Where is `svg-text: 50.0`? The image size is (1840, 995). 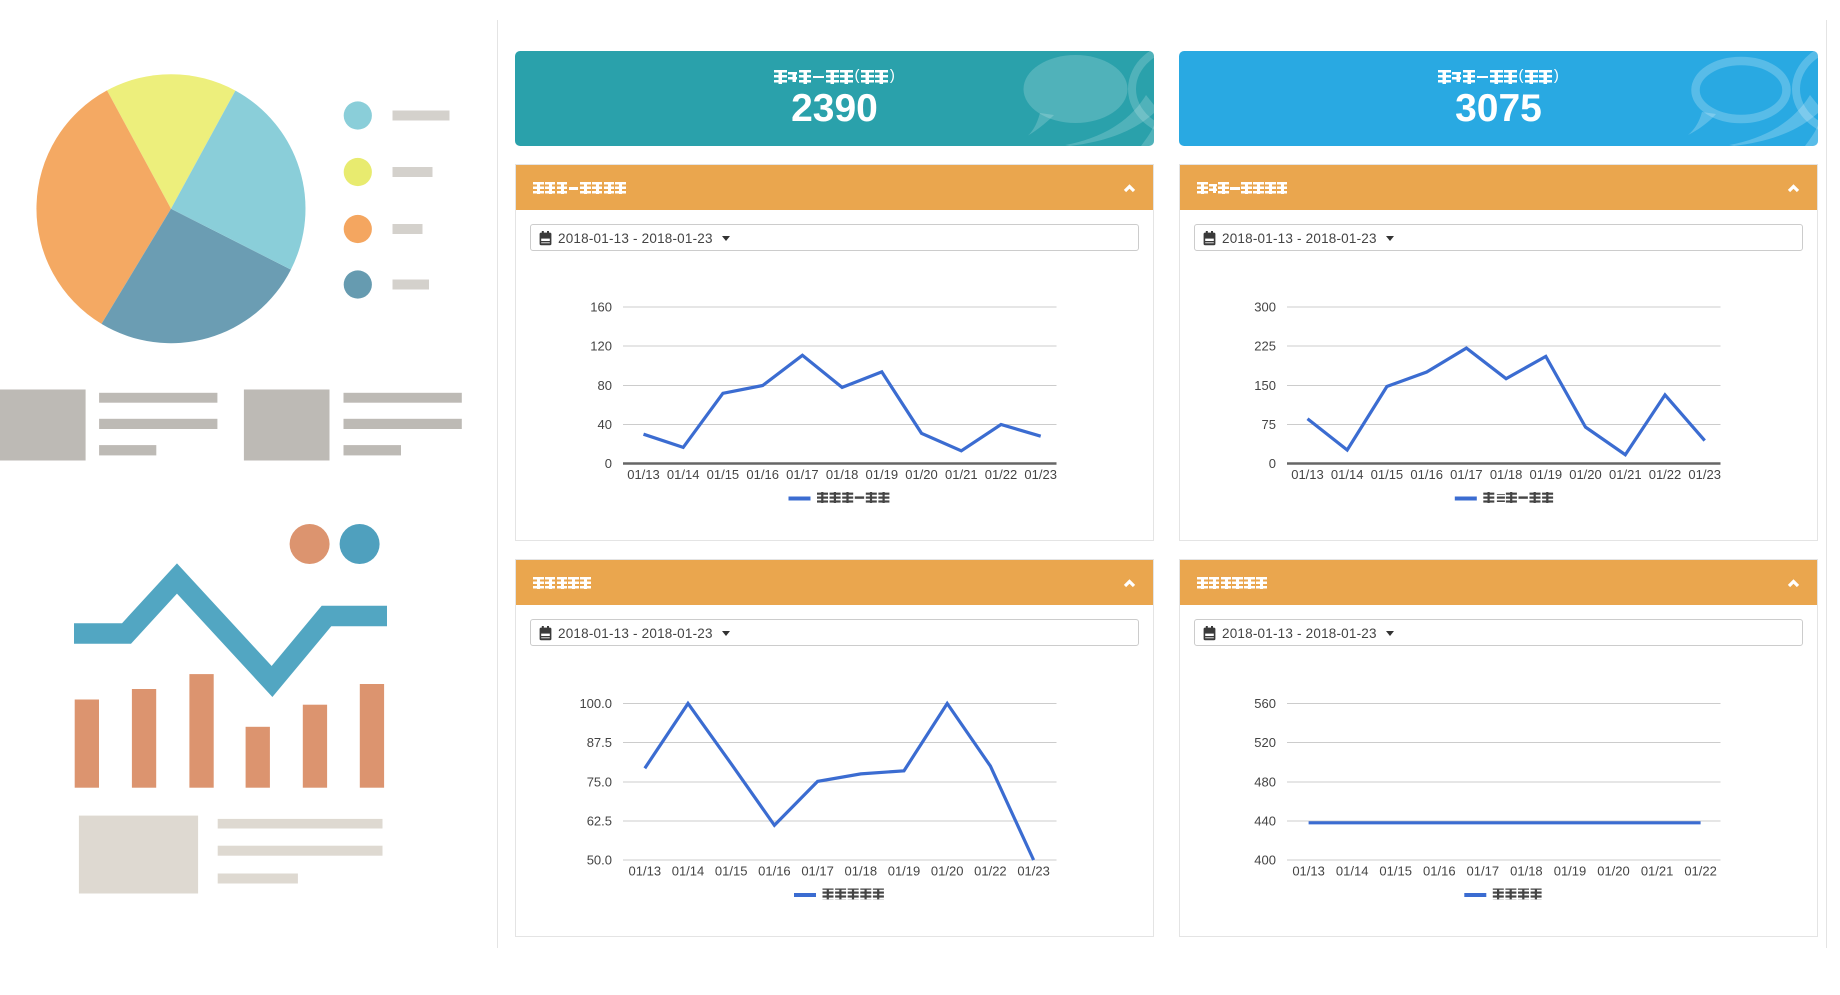
svg-text: 50.0 is located at coordinates (599, 860).